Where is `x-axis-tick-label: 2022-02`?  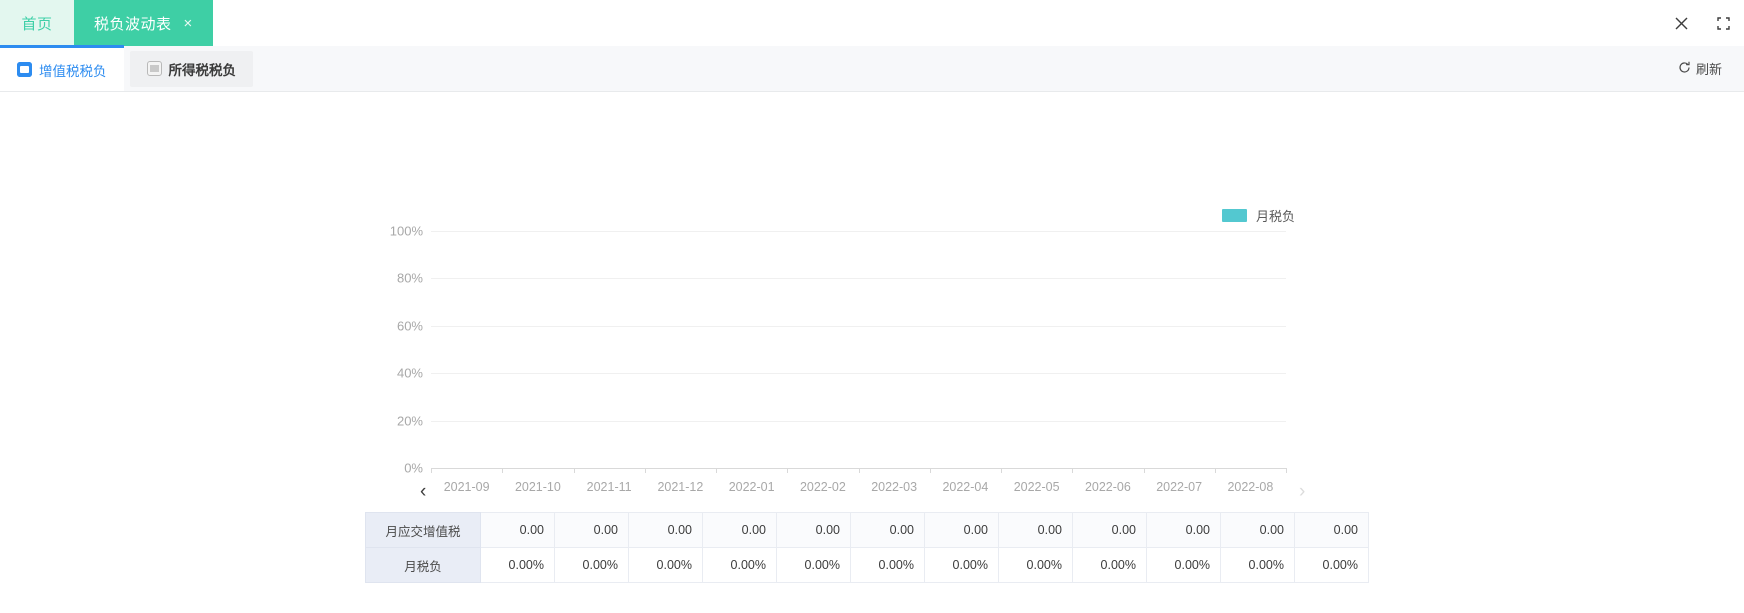
x-axis-tick-label: 2022-02 is located at coordinates (822, 487).